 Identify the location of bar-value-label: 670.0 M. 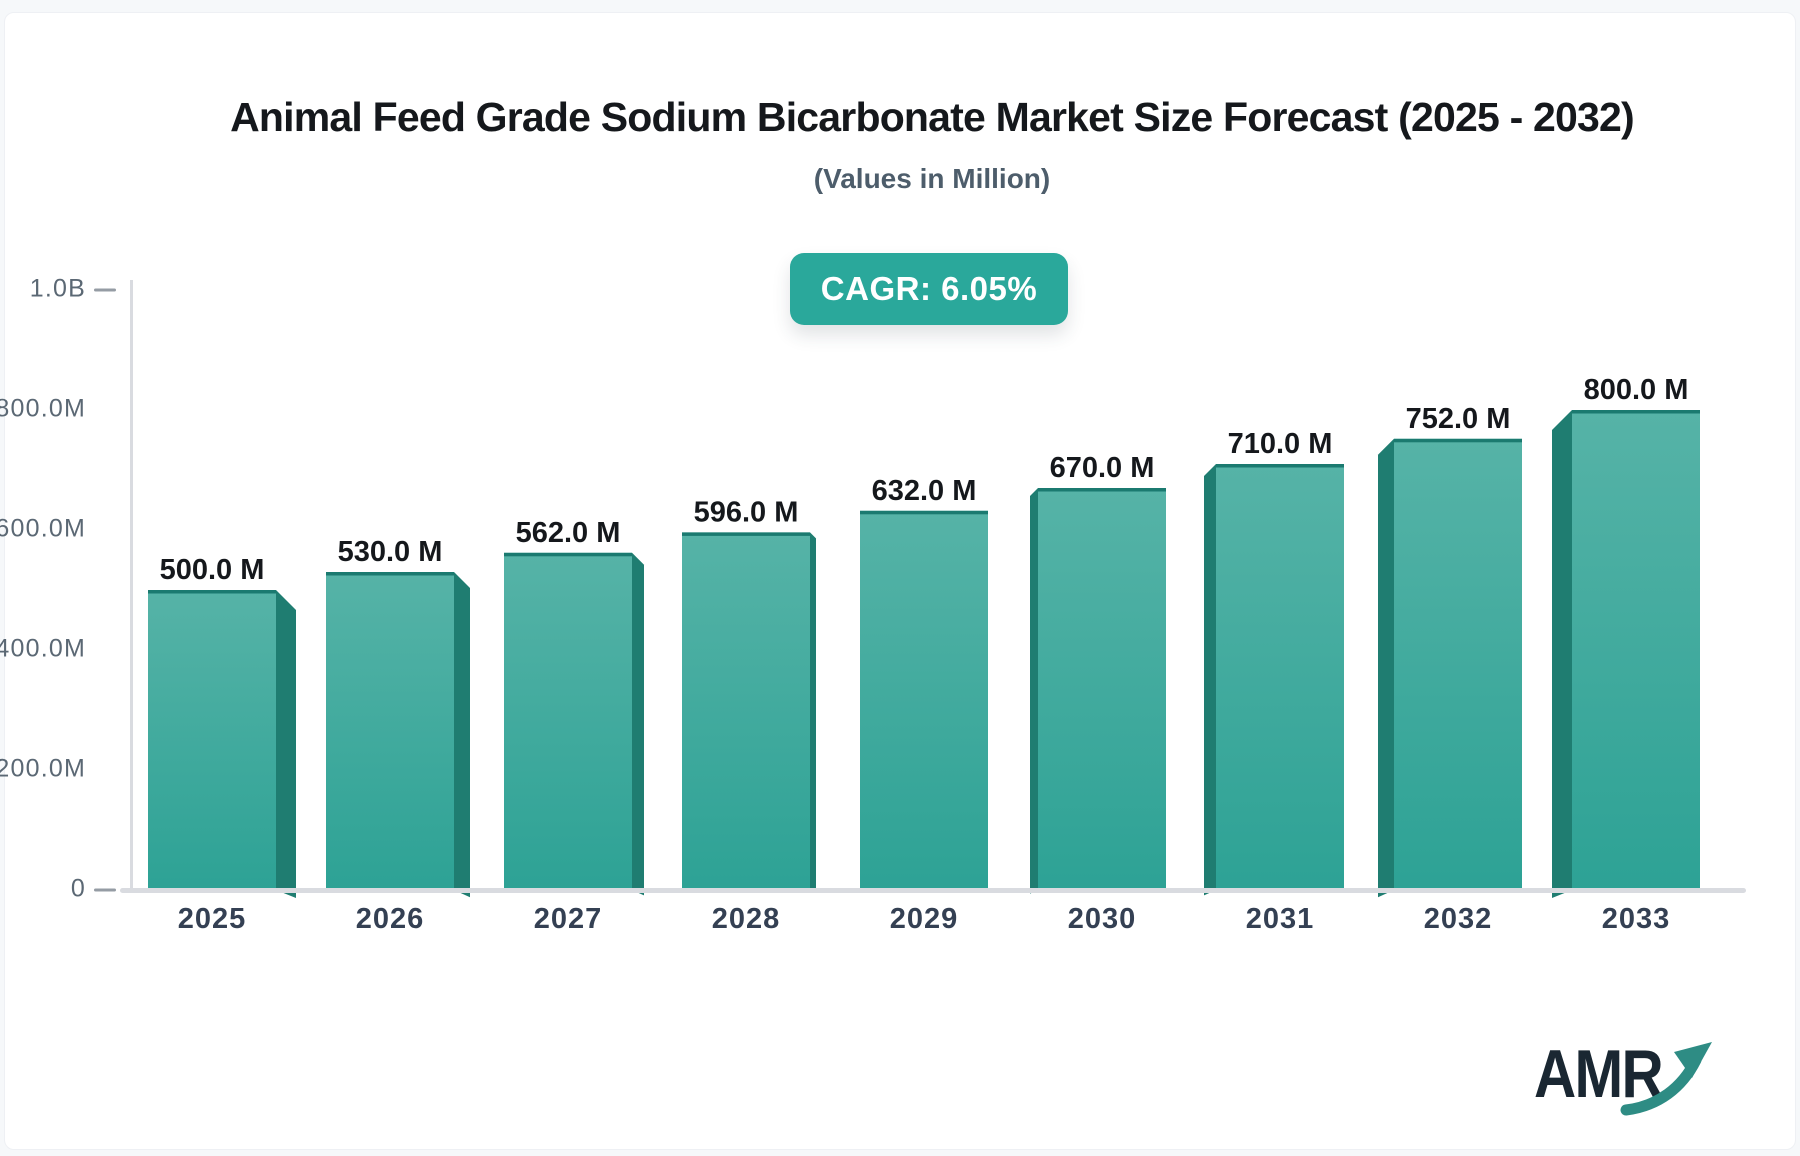
(1102, 468).